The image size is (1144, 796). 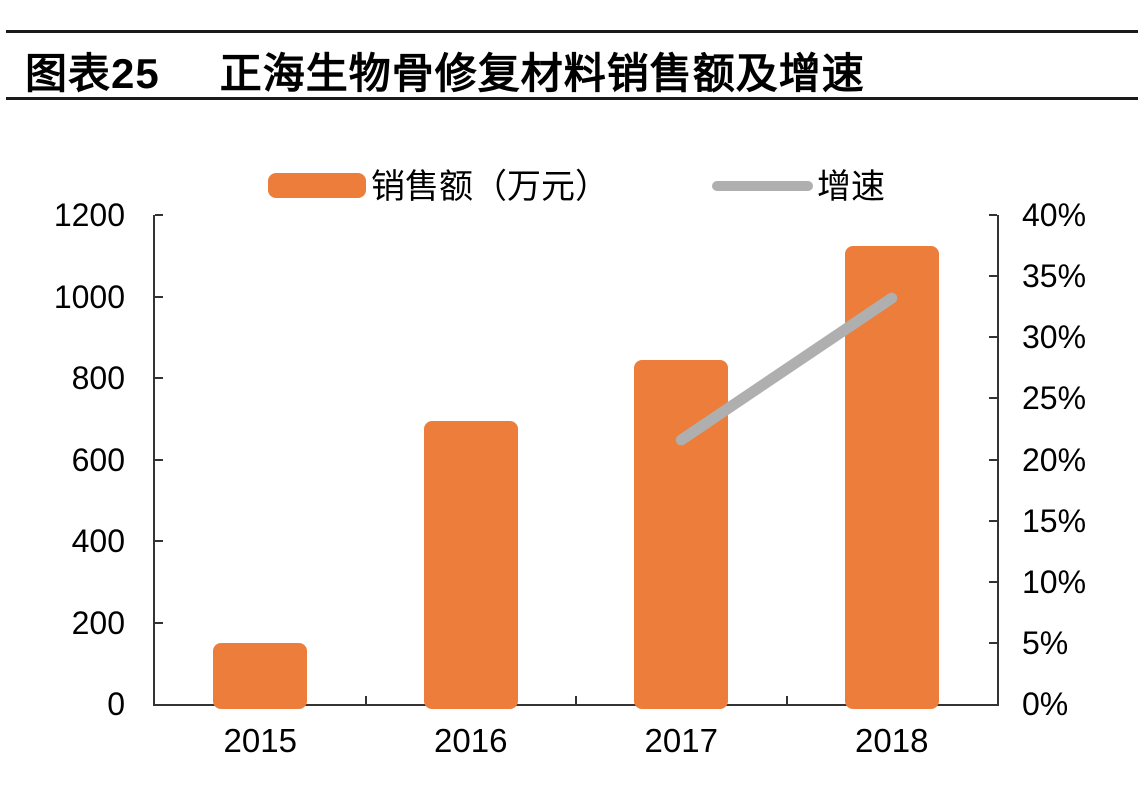 I want to click on y-axis-left, so click(x=154, y=460).